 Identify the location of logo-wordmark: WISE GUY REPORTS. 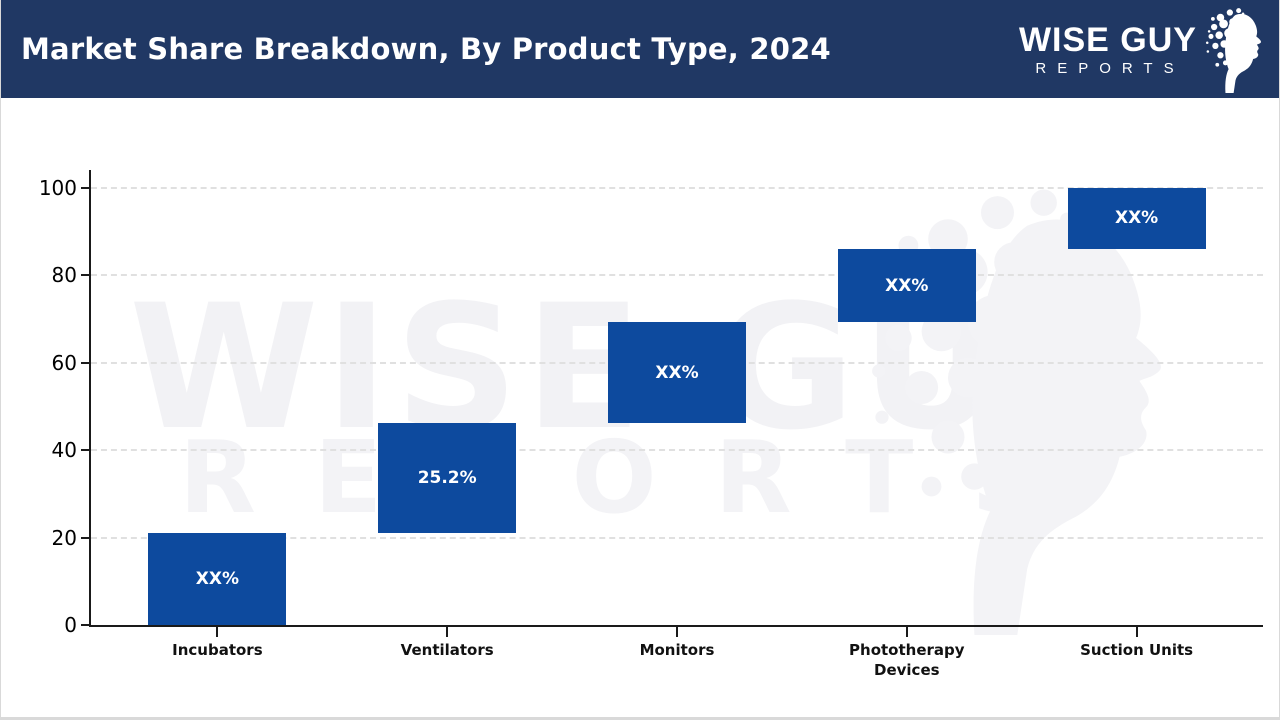
(1108, 49).